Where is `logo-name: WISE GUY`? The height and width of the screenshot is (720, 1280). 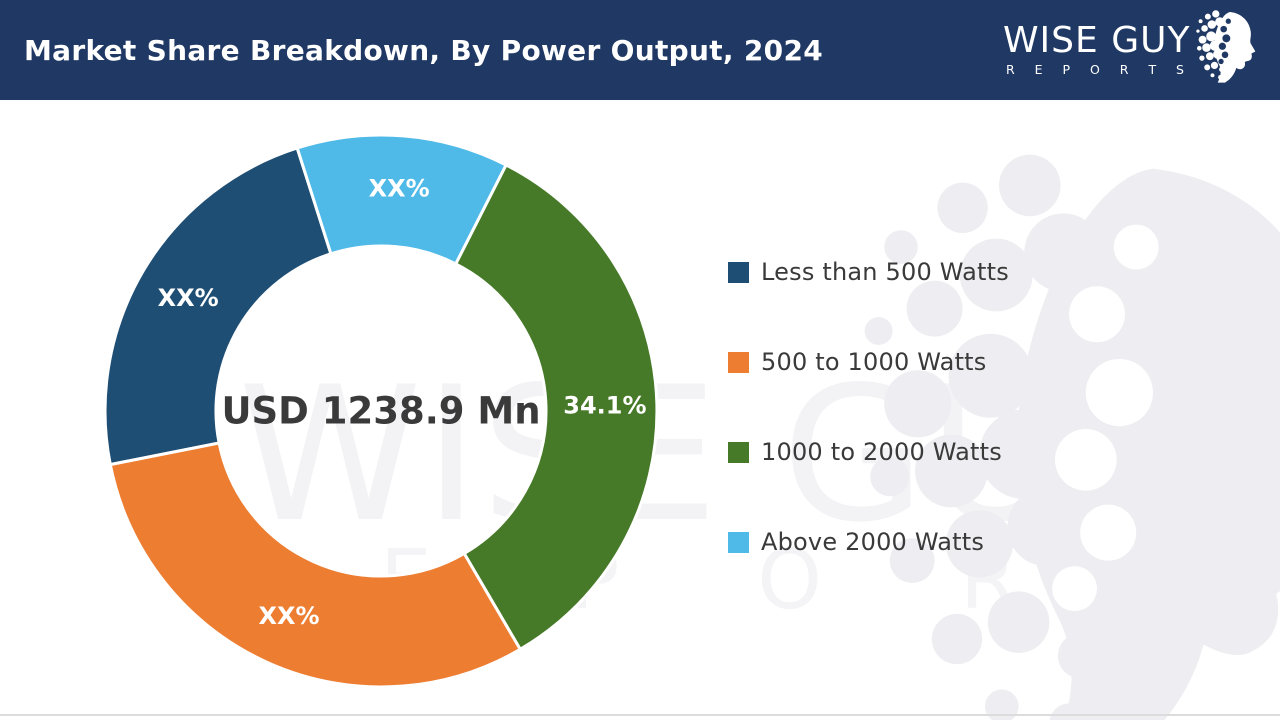 logo-name: WISE GUY is located at coordinates (1096, 40).